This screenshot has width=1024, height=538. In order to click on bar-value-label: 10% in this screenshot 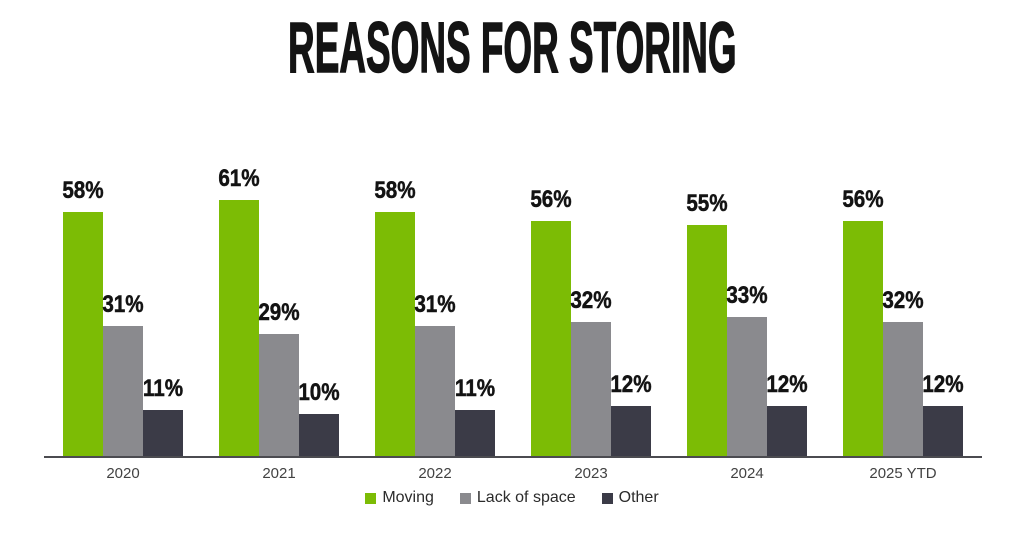, I will do `click(319, 392)`.